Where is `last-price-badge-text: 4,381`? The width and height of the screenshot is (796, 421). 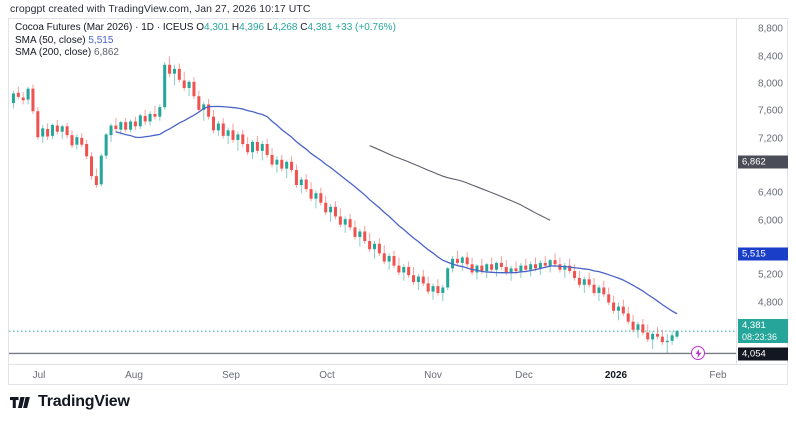 last-price-badge-text: 4,381 is located at coordinates (754, 326).